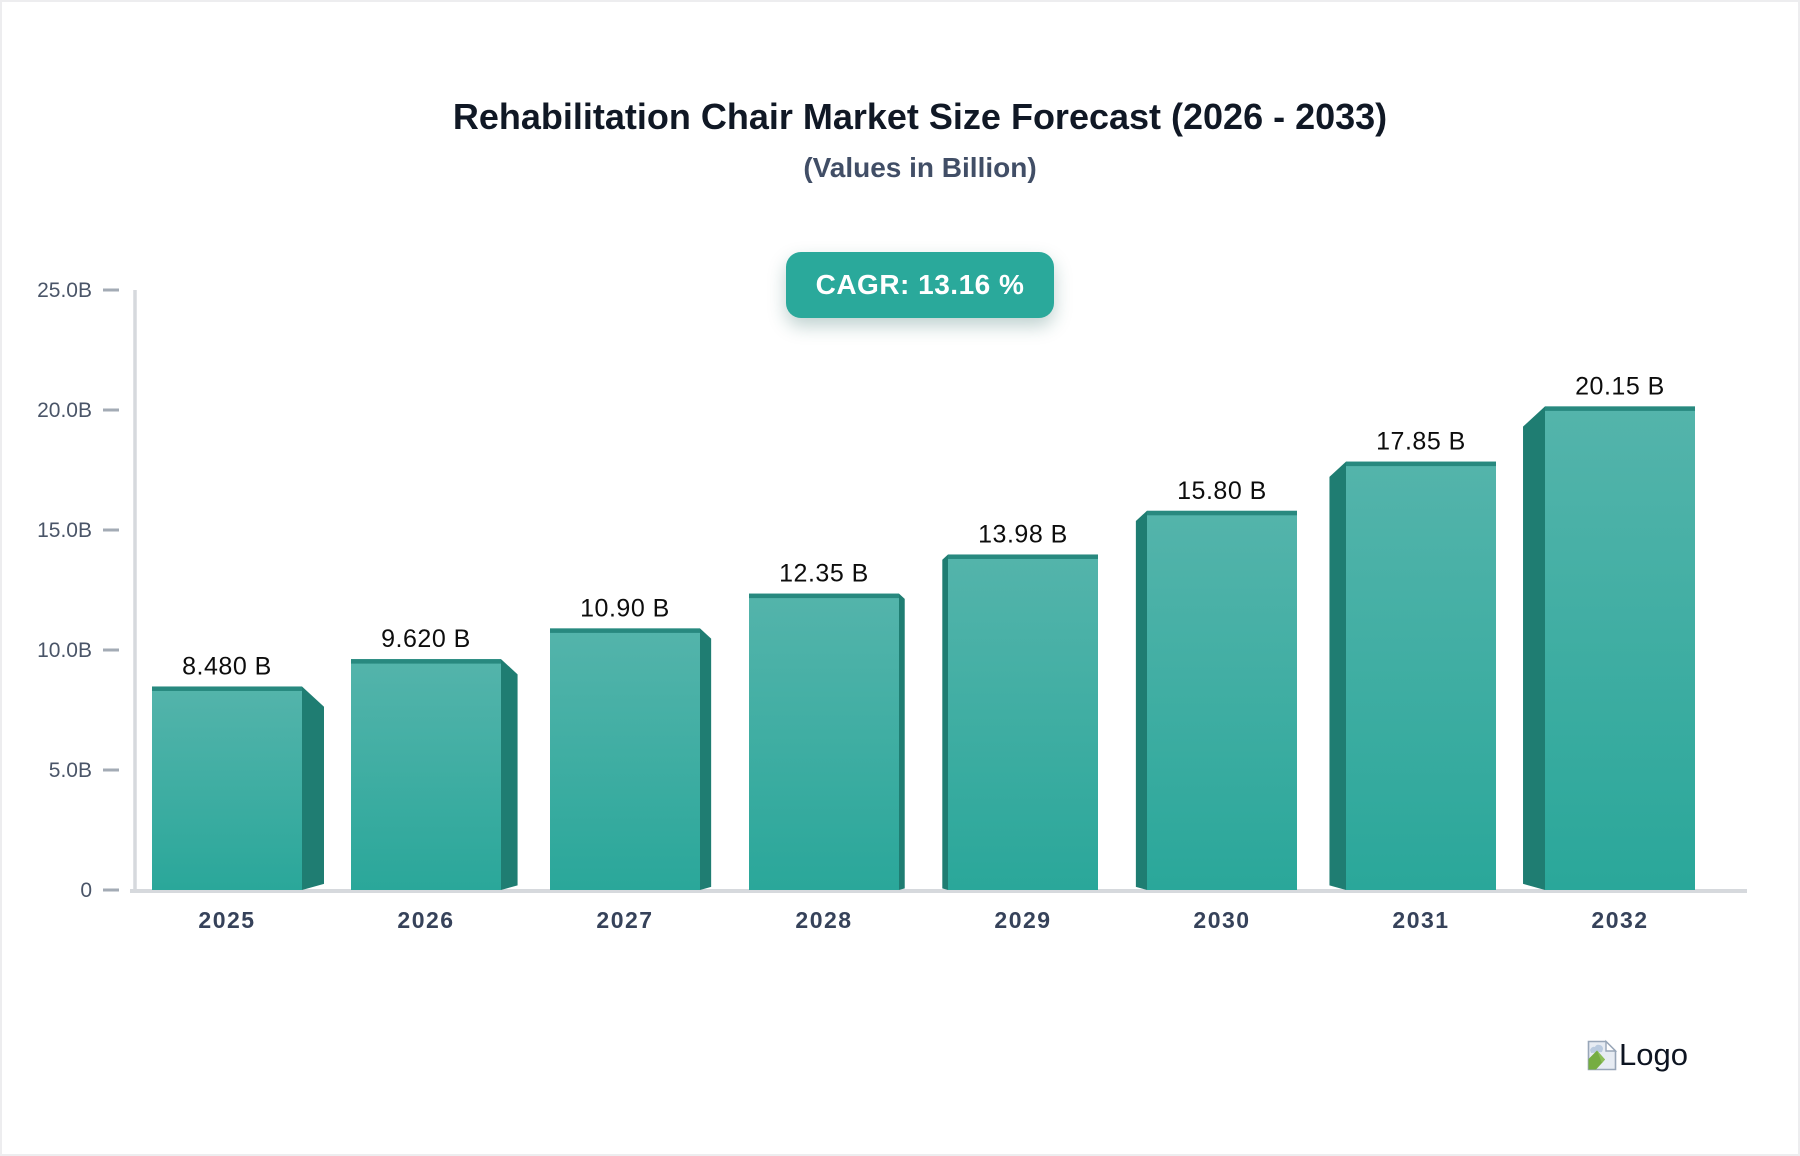  I want to click on logo-alt-text: Logo, so click(1653, 1054).